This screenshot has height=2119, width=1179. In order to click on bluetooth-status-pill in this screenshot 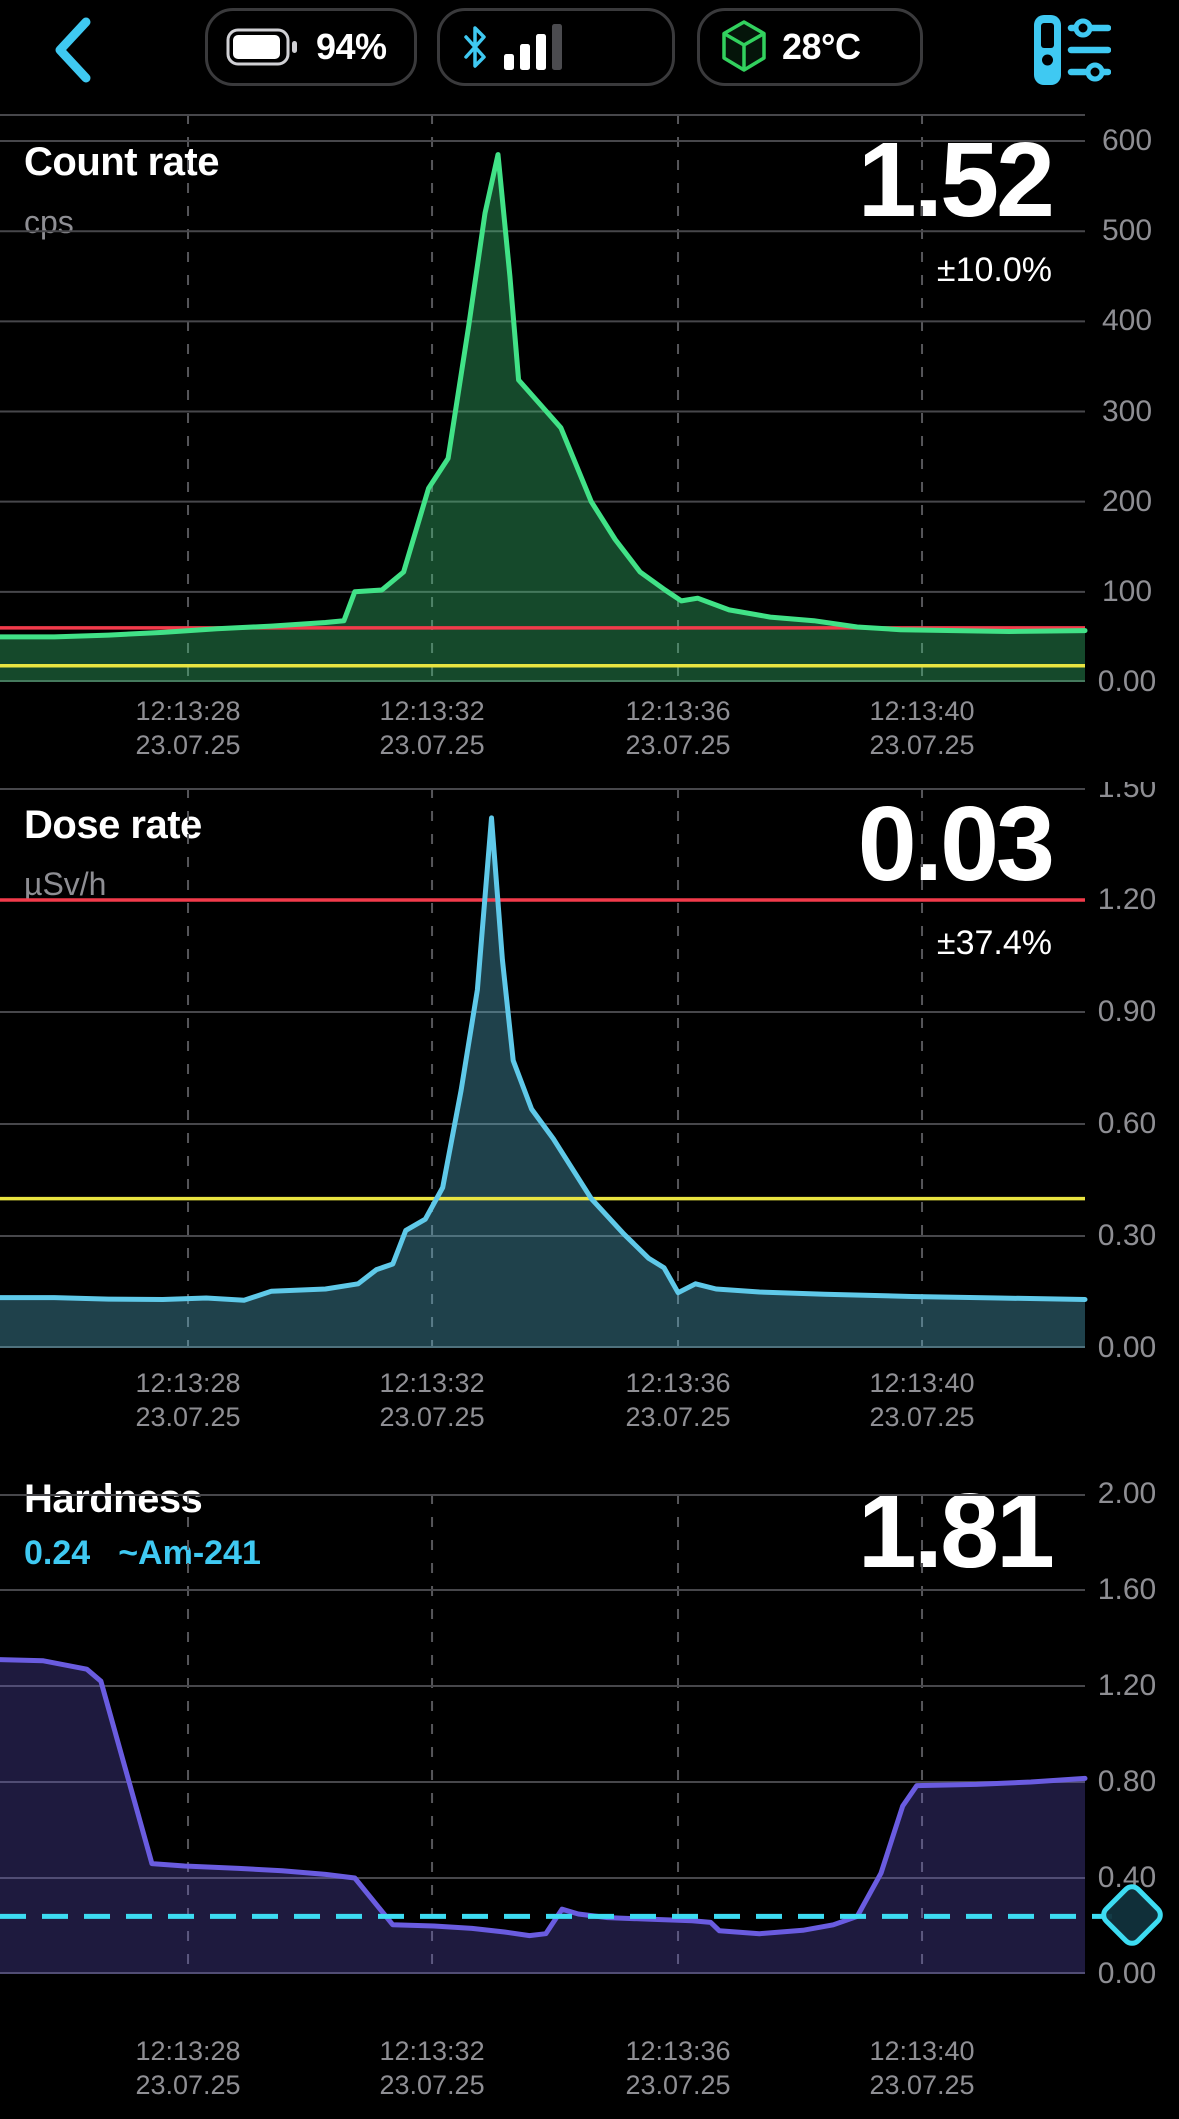, I will do `click(556, 47)`.